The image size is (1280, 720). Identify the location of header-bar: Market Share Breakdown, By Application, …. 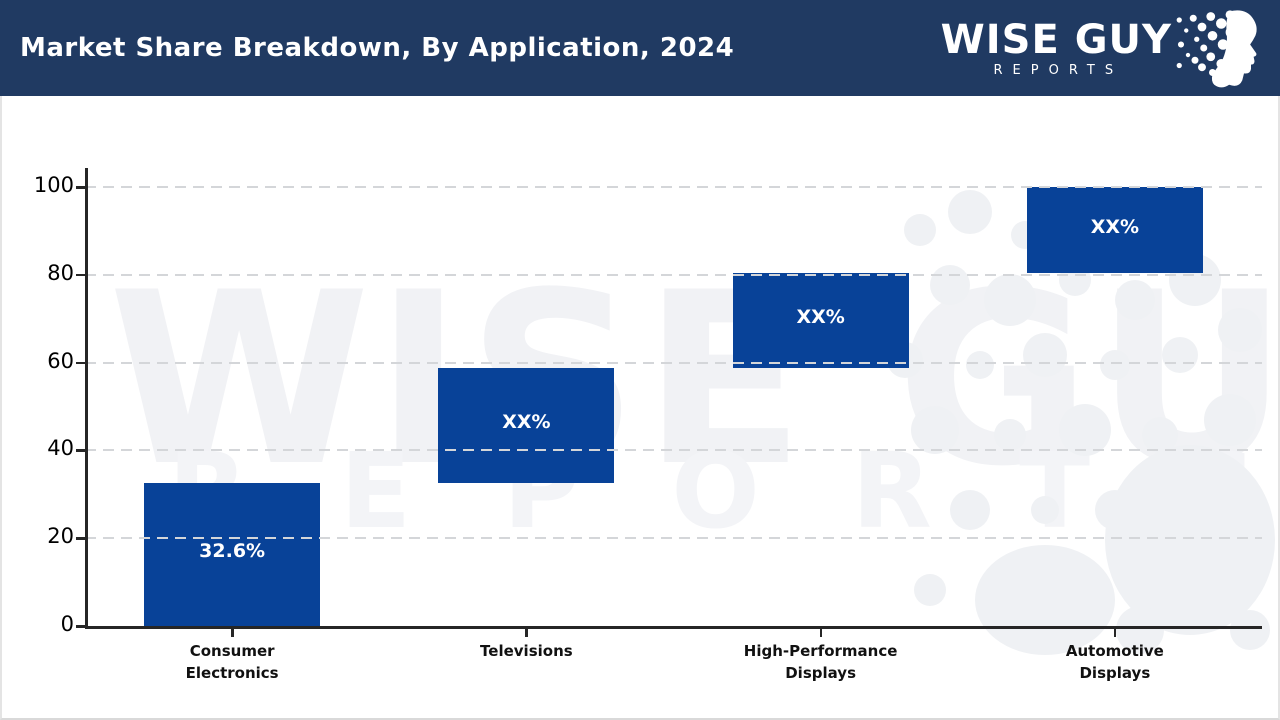
(640, 48).